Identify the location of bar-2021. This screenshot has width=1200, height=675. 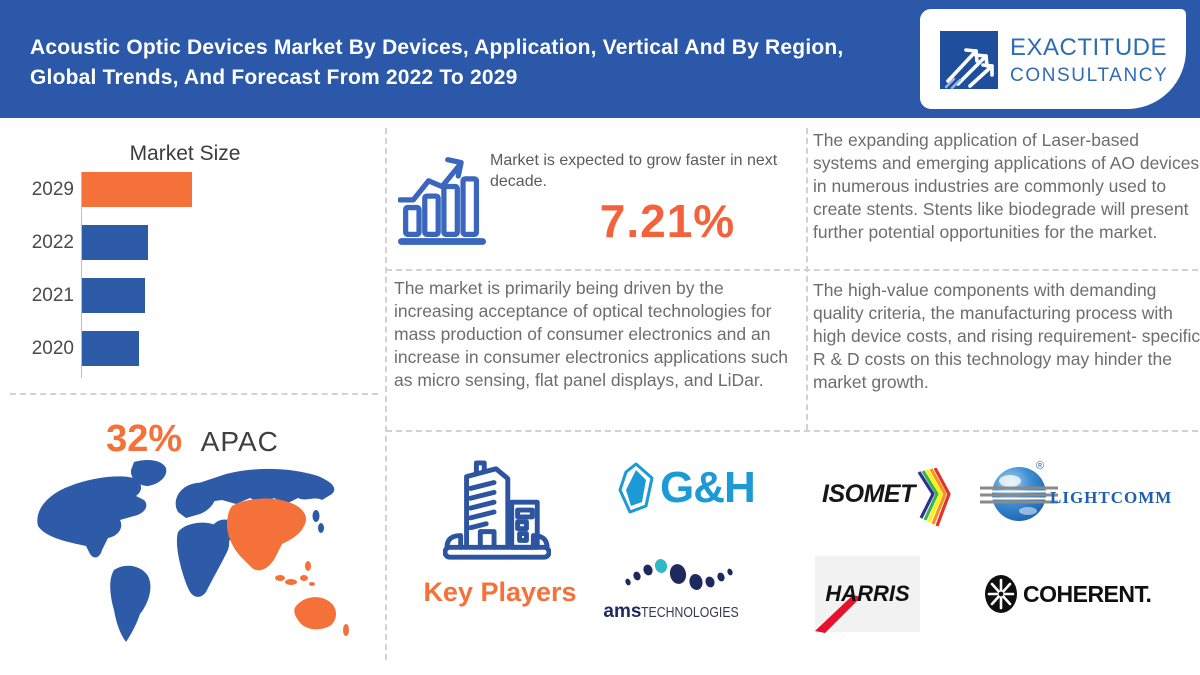
(113, 295).